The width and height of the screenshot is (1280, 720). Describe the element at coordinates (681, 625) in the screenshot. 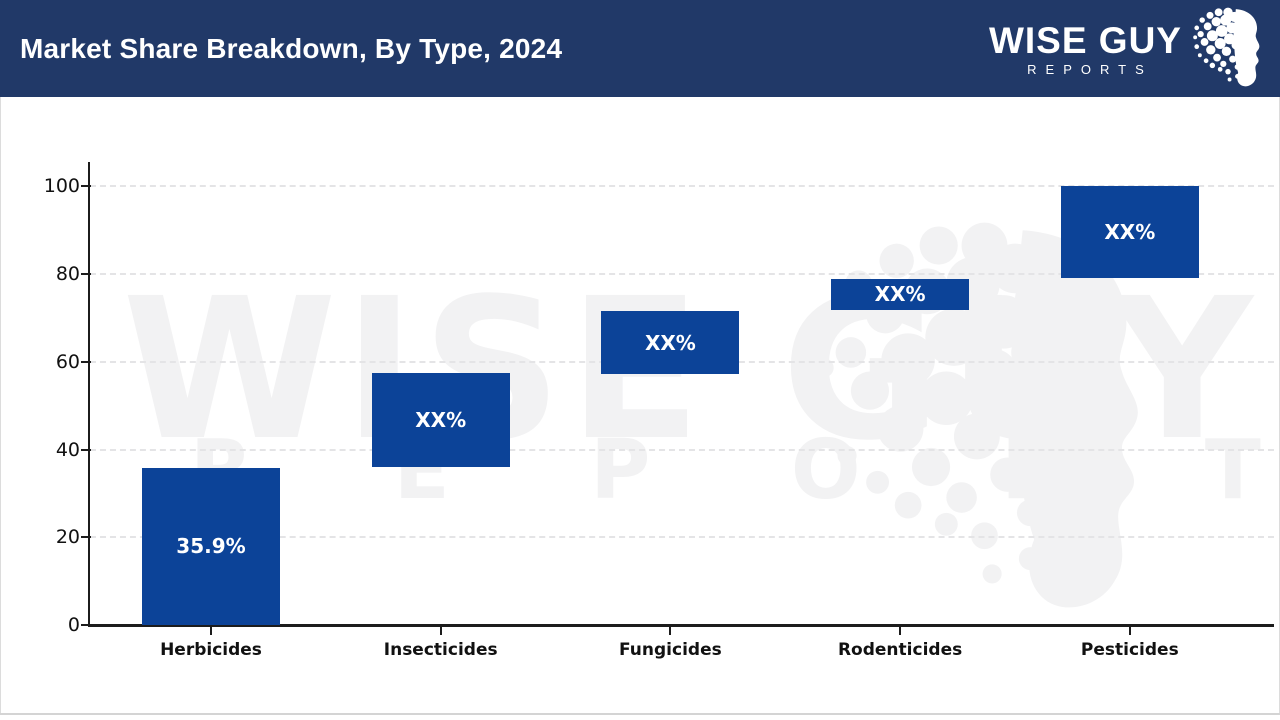

I see `x-axis-line` at that location.